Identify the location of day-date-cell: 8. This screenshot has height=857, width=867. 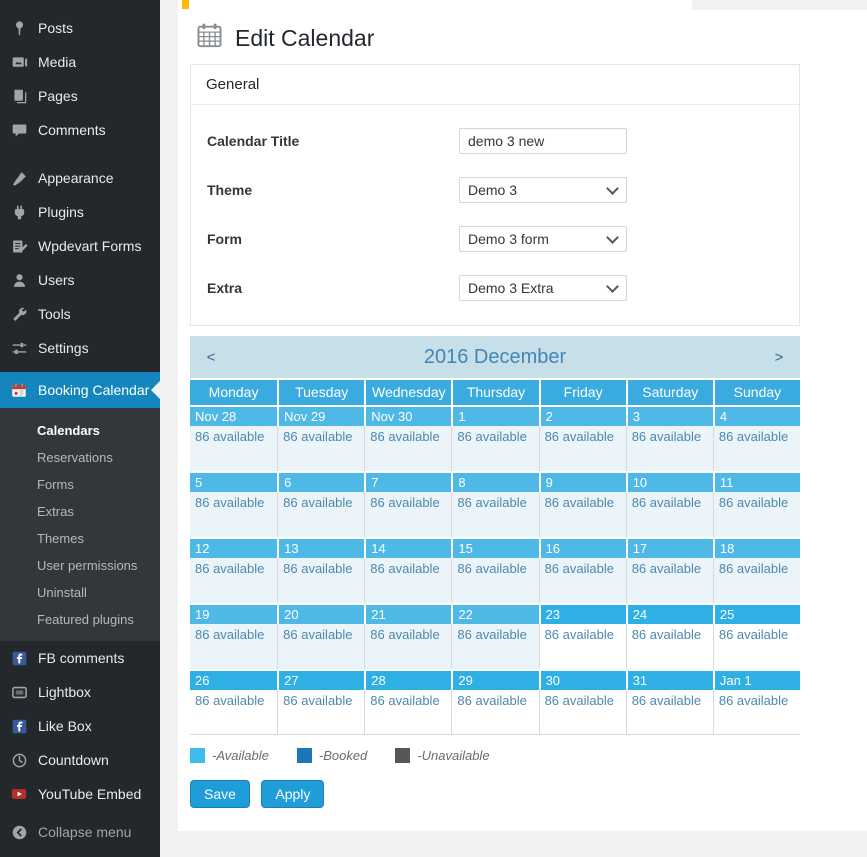
(495, 482).